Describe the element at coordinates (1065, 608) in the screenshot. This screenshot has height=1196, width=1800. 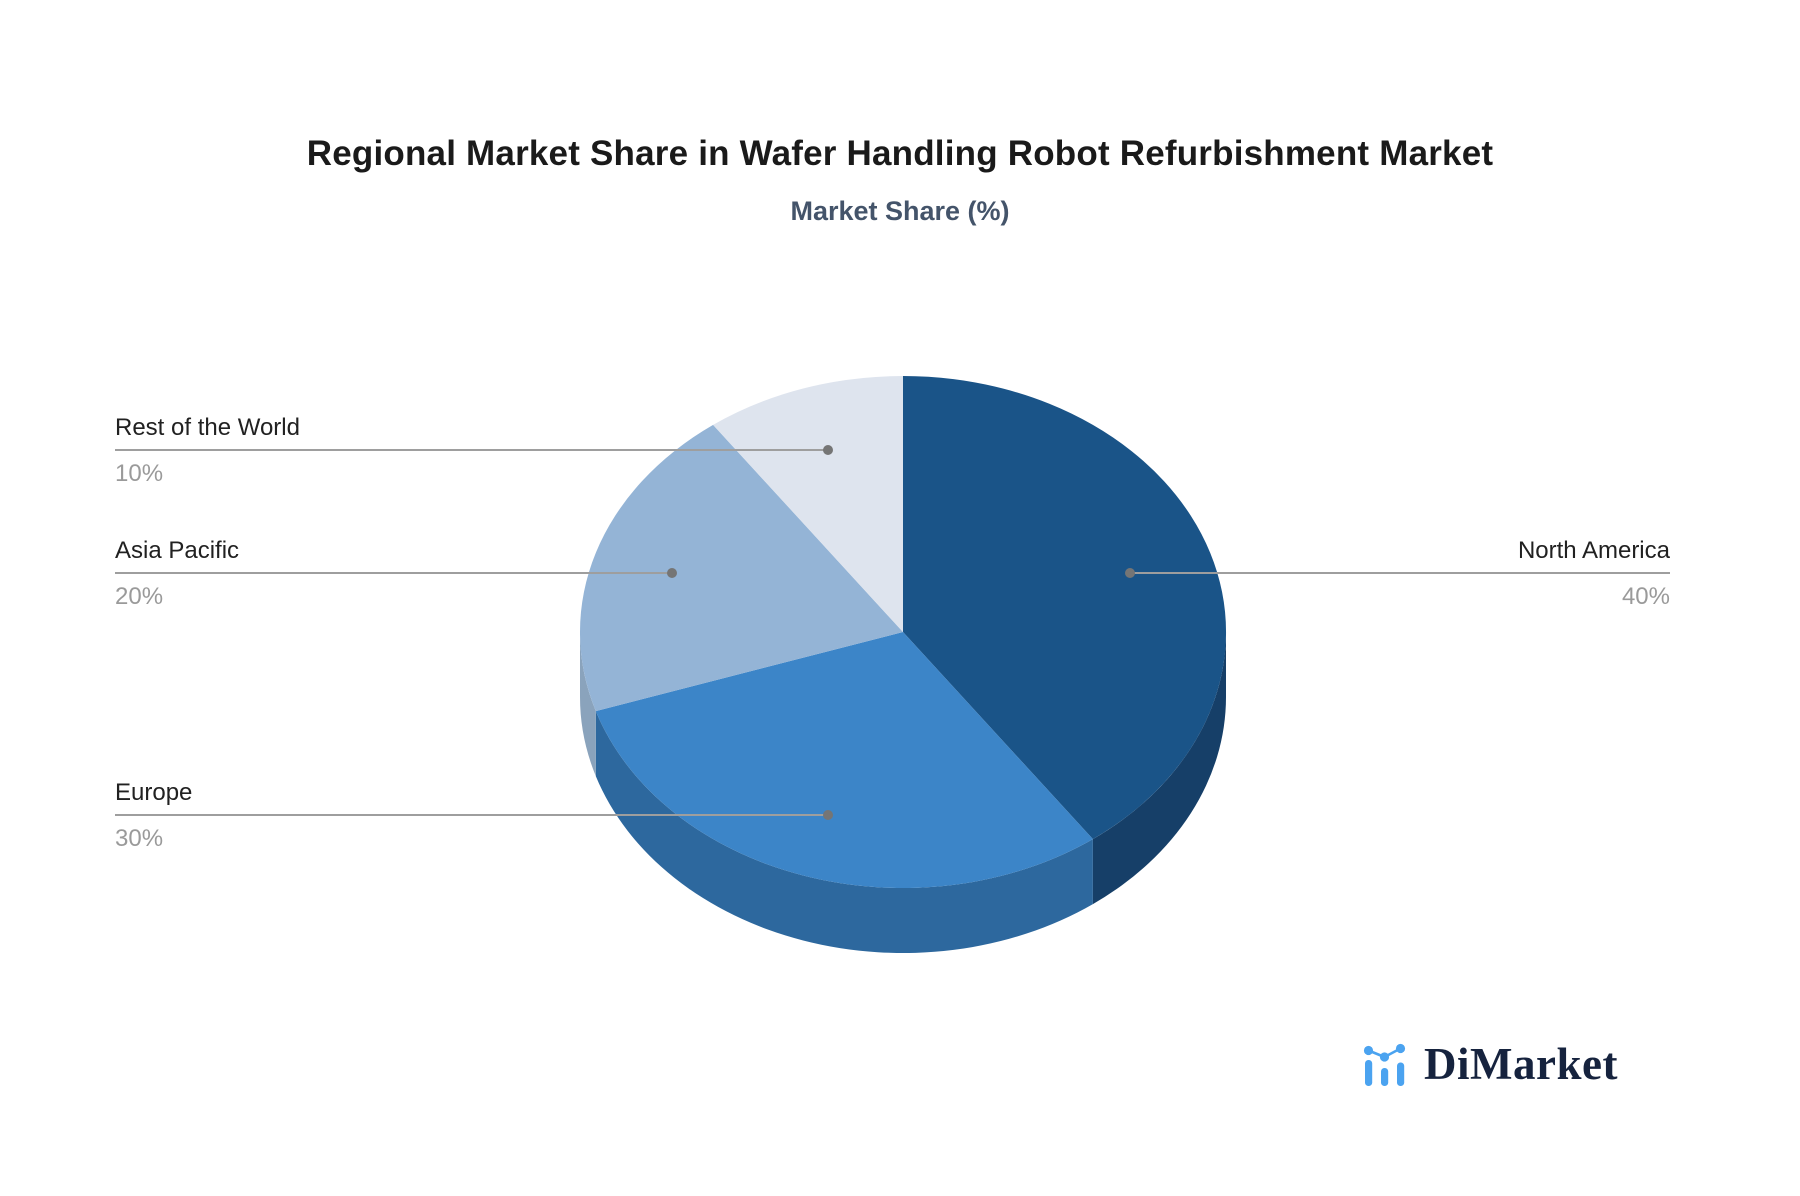
I see `pie-slice-north-america` at that location.